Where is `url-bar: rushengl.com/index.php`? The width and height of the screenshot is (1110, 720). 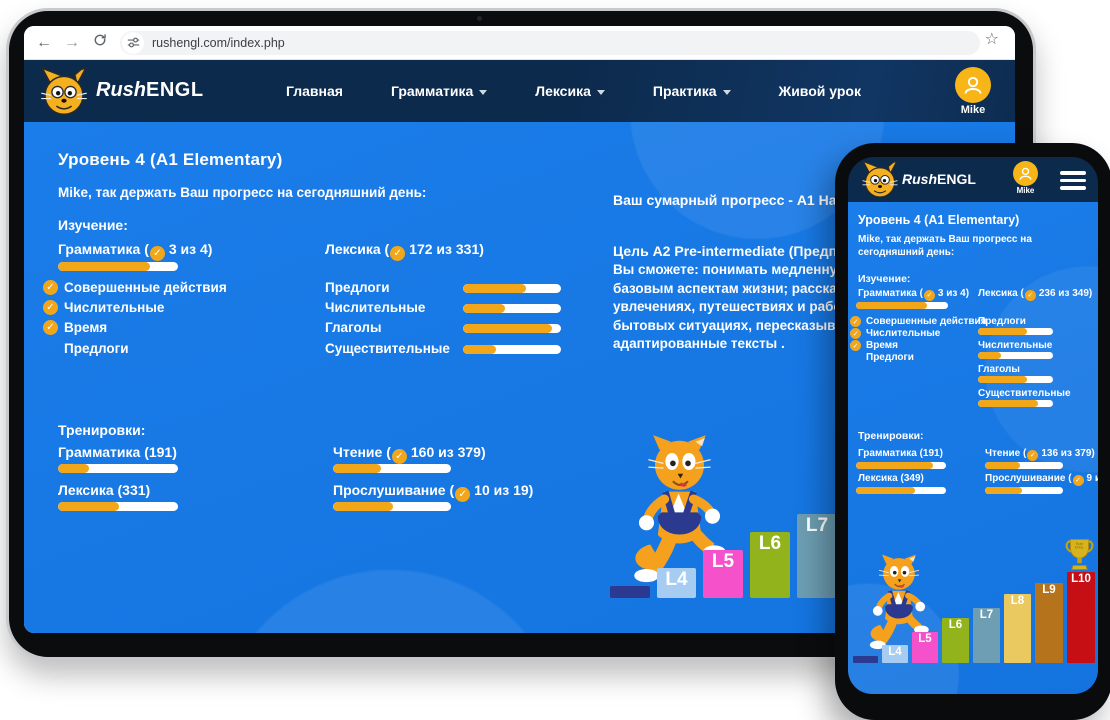 url-bar: rushengl.com/index.php is located at coordinates (550, 42).